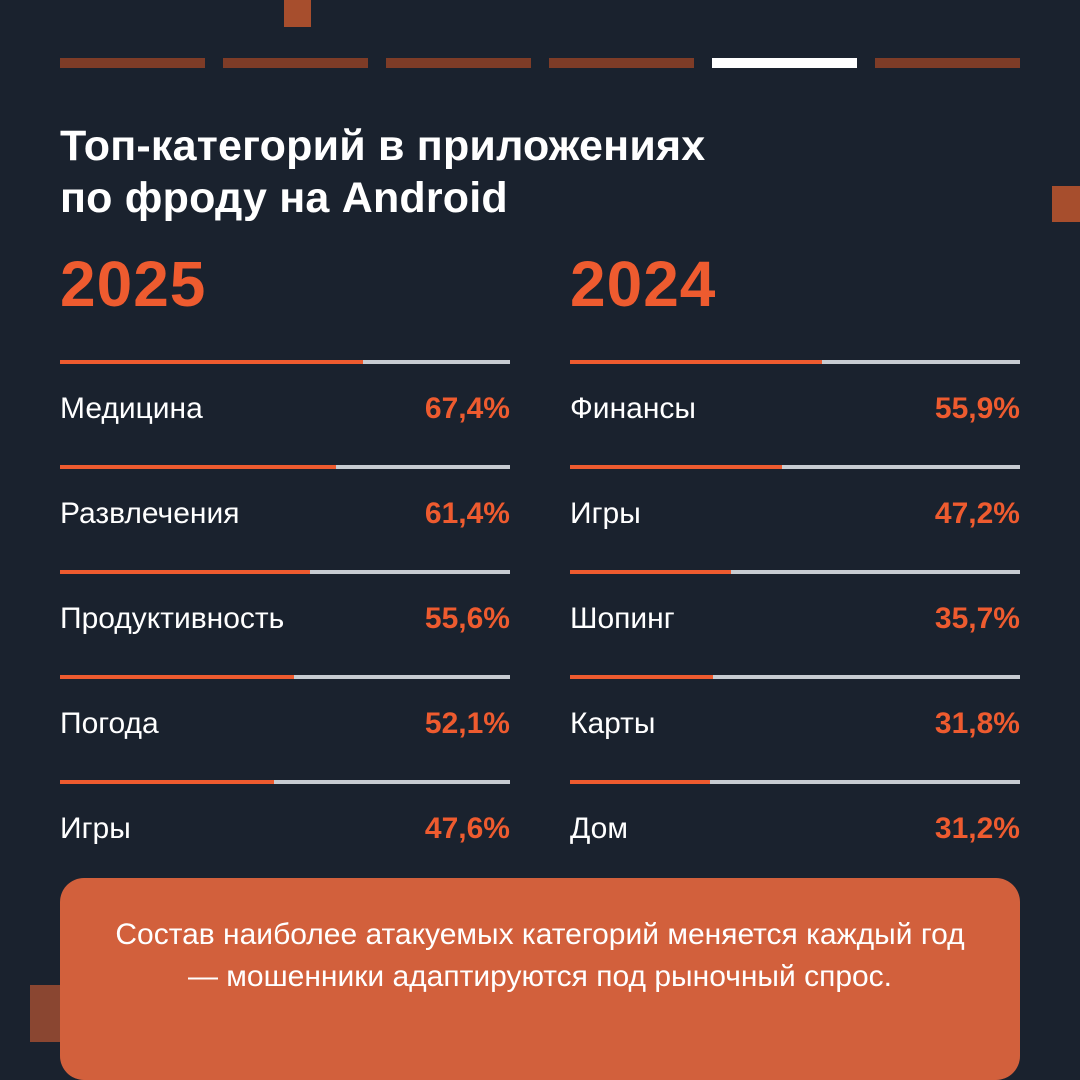  What do you see at coordinates (795, 517) in the screenshot?
I see `category-row: Игры 47,2%` at bounding box center [795, 517].